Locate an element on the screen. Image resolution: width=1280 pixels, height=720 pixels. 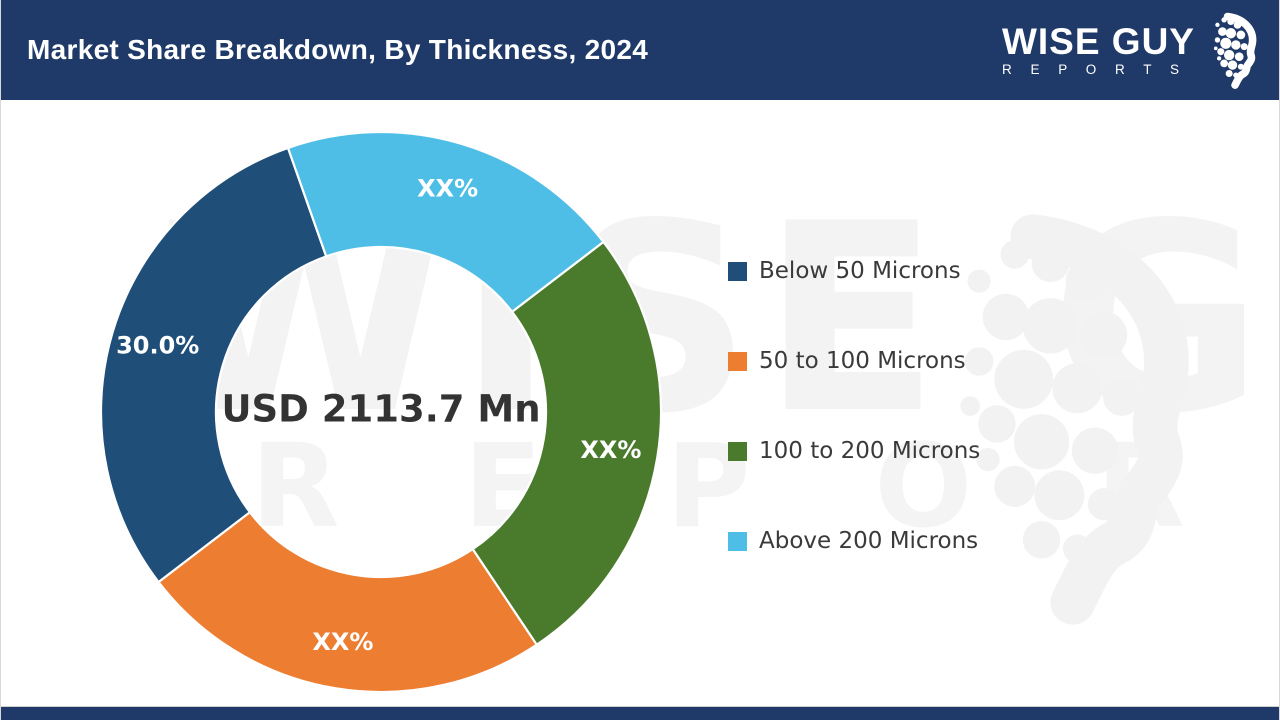
legend-item: Above 200 Microns is located at coordinates (854, 541).